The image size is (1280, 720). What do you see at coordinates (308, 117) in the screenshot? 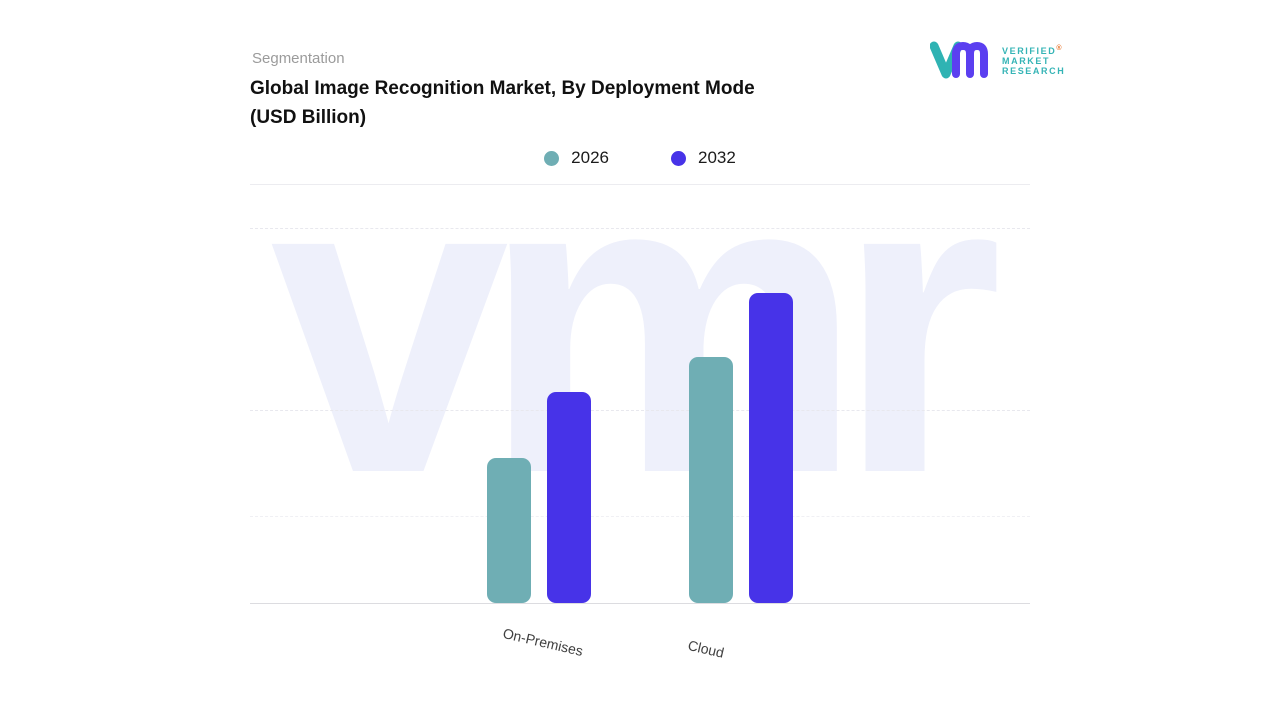
I see `chart-title-line2: (USD Billion)` at bounding box center [308, 117].